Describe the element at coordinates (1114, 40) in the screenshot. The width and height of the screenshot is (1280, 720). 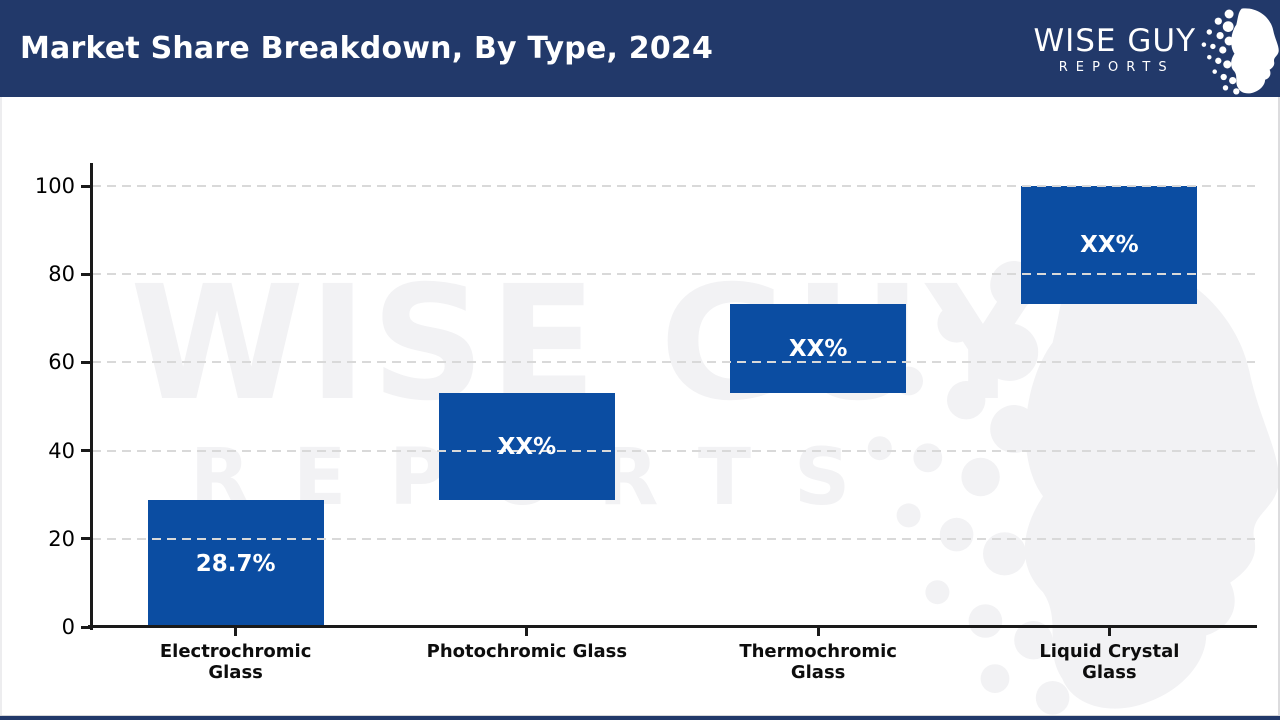
I see `logo-wordmark: WISE GUY` at that location.